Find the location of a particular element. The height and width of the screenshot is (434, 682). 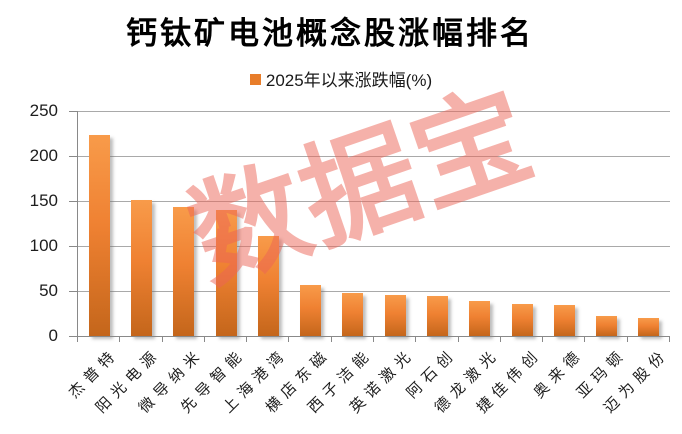

legend: 2025年以来涨跌幅(%) is located at coordinates (341, 78).